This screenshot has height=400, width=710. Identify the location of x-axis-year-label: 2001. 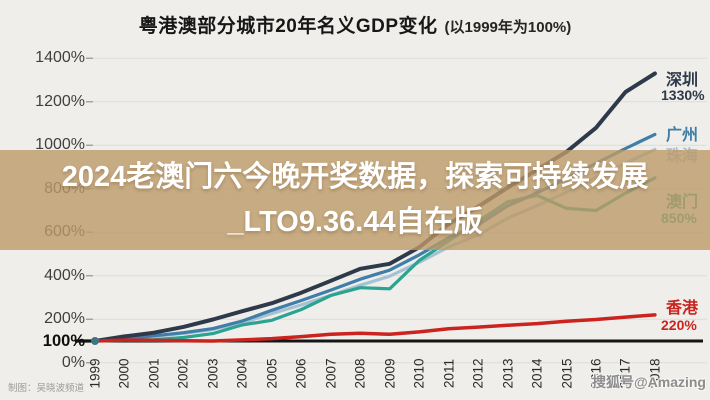
(154, 373).